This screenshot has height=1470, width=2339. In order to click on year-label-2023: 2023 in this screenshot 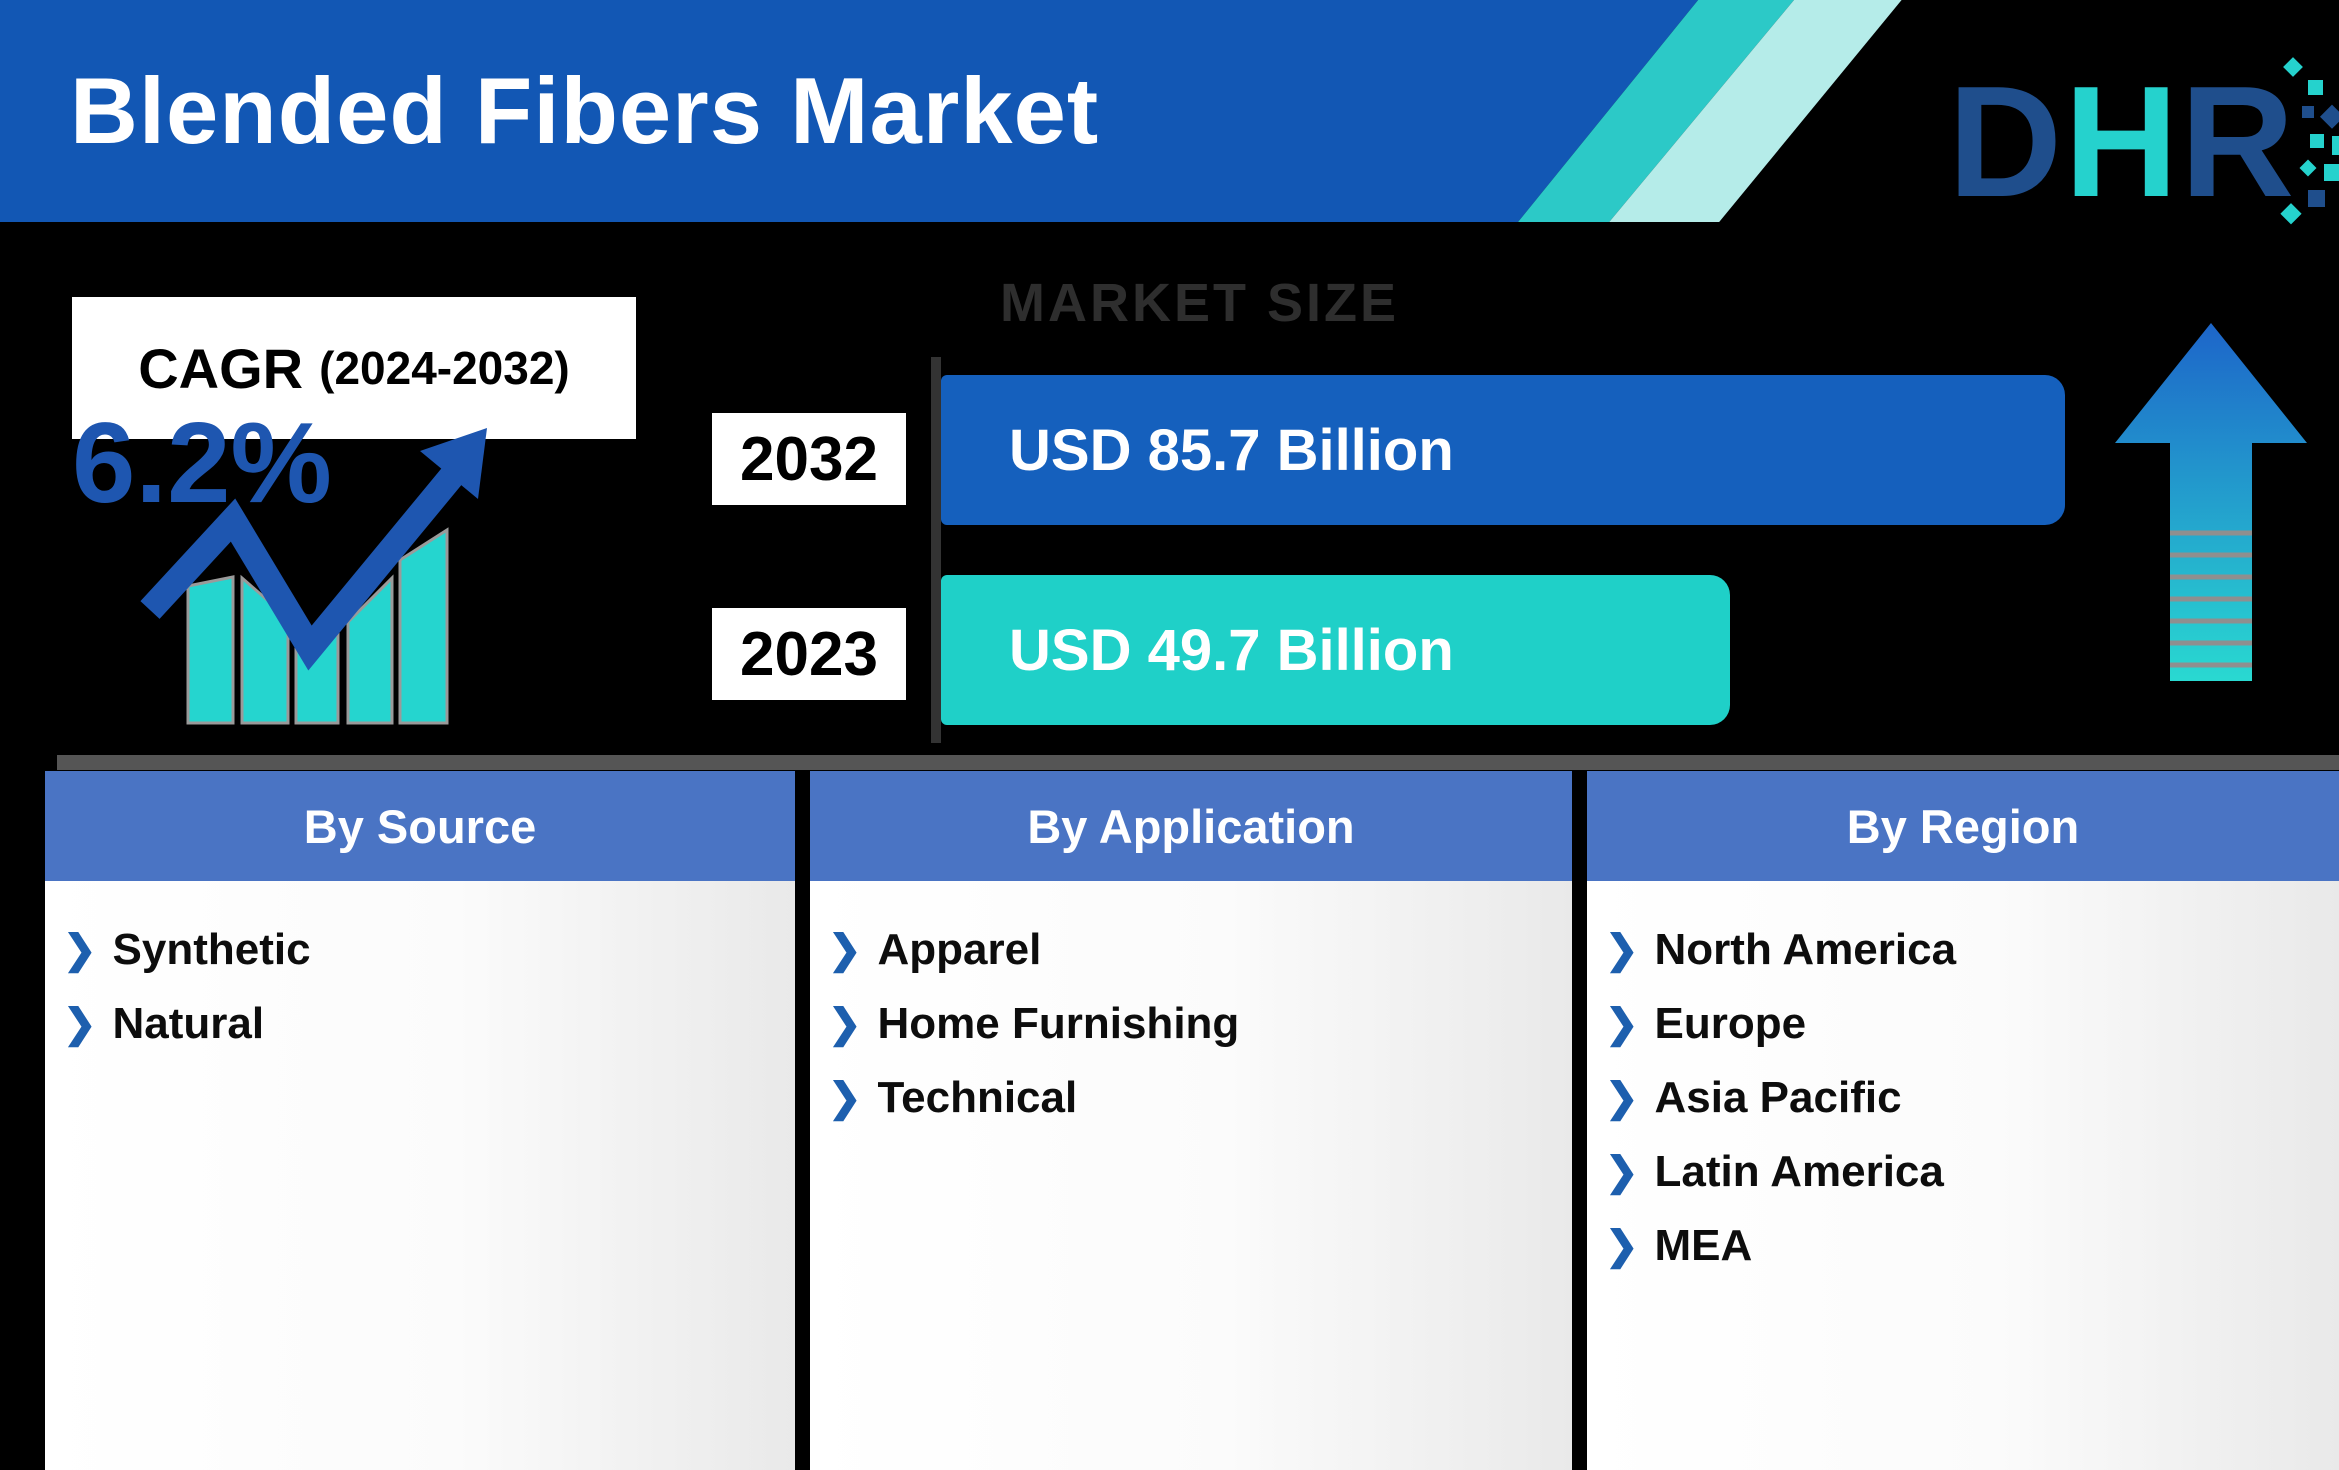, I will do `click(809, 654)`.